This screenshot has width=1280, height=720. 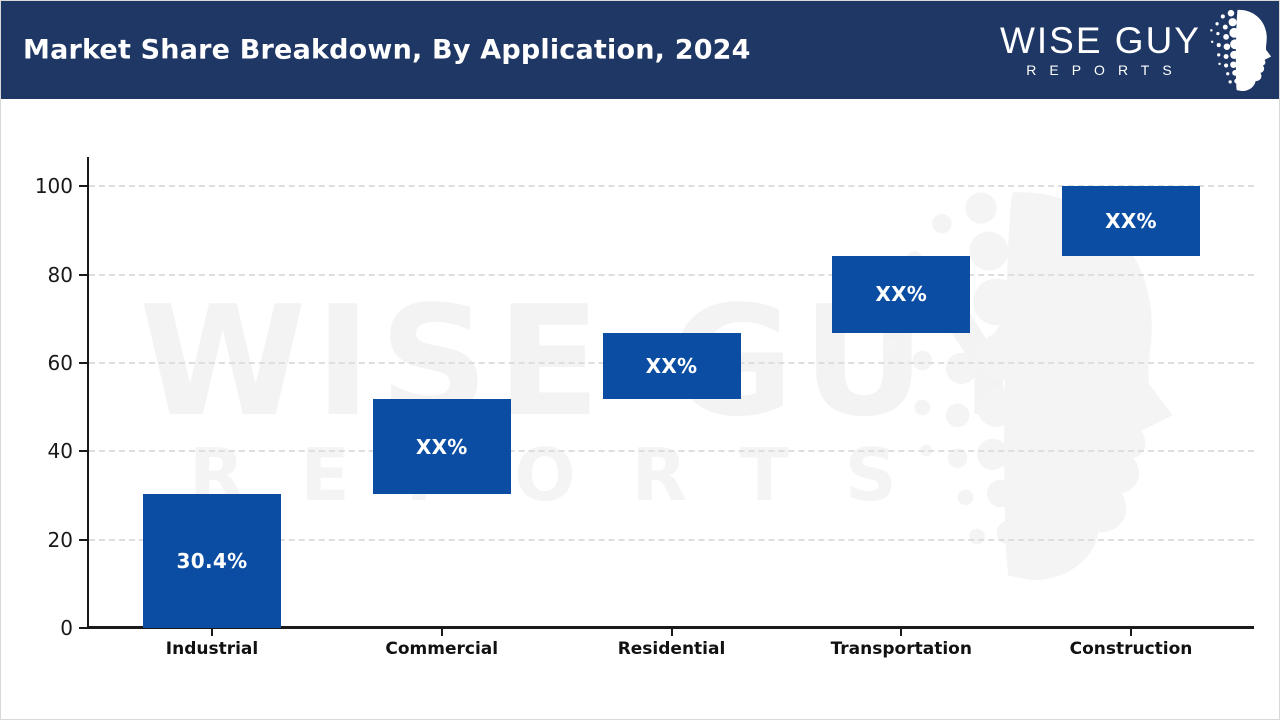 I want to click on x-tick-commercial, so click(x=441, y=632).